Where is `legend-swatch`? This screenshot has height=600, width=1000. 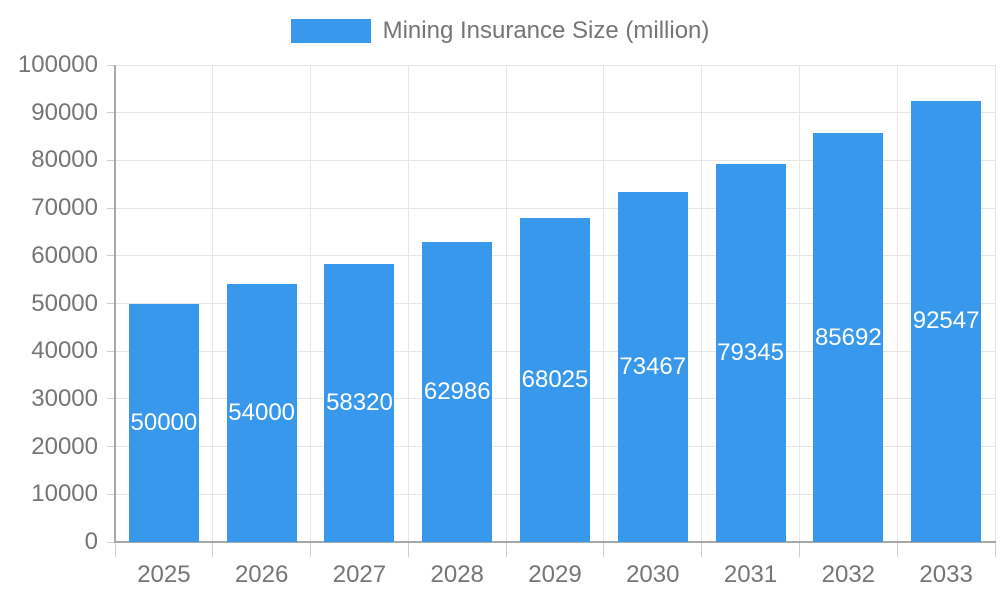
legend-swatch is located at coordinates (330, 31).